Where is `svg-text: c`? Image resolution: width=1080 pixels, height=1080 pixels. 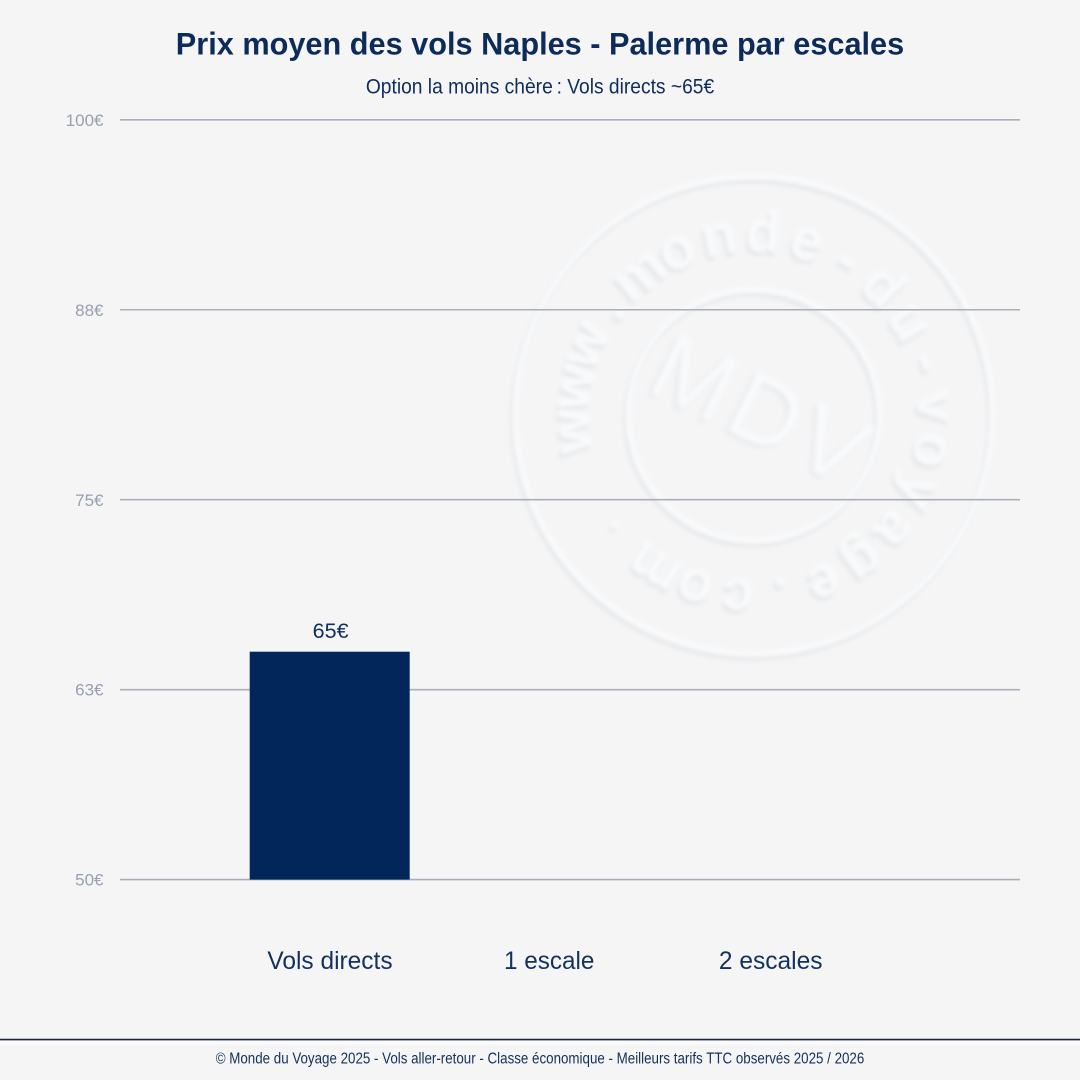
svg-text: c is located at coordinates (738, 598).